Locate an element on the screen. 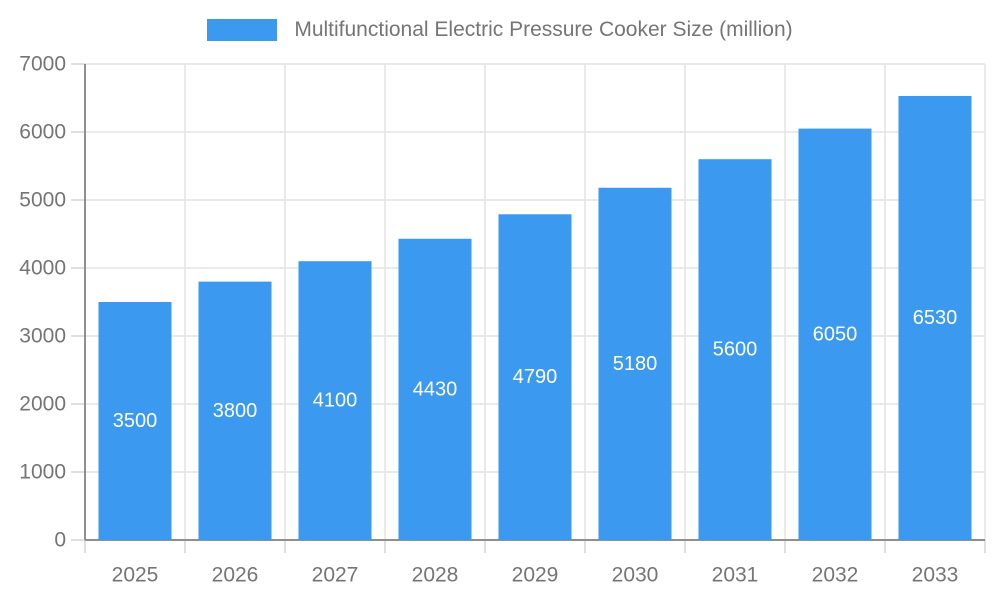  bar-value-label: 4430 is located at coordinates (435, 389).